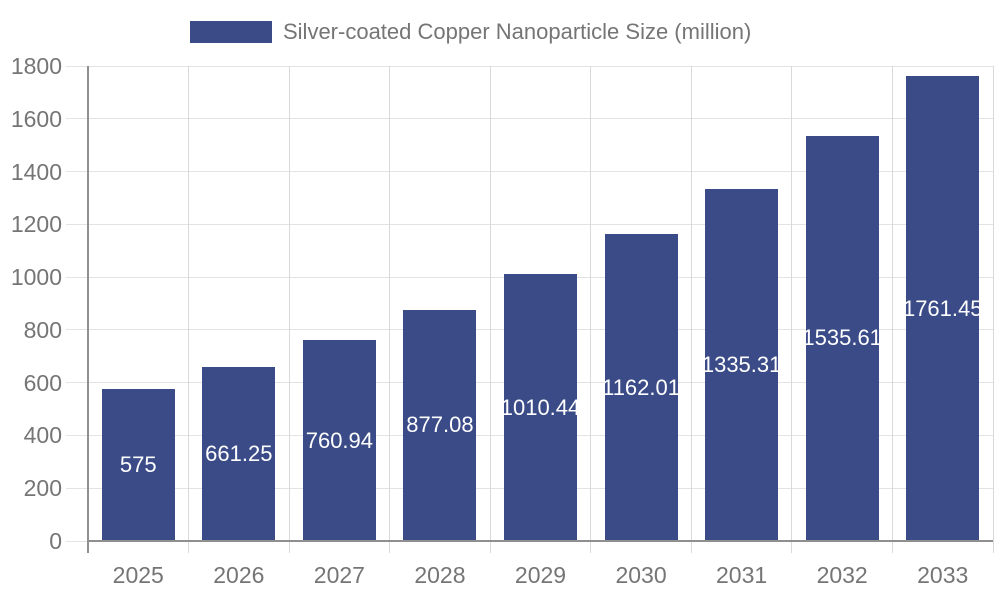  I want to click on y-tick-label: 0, so click(55, 541).